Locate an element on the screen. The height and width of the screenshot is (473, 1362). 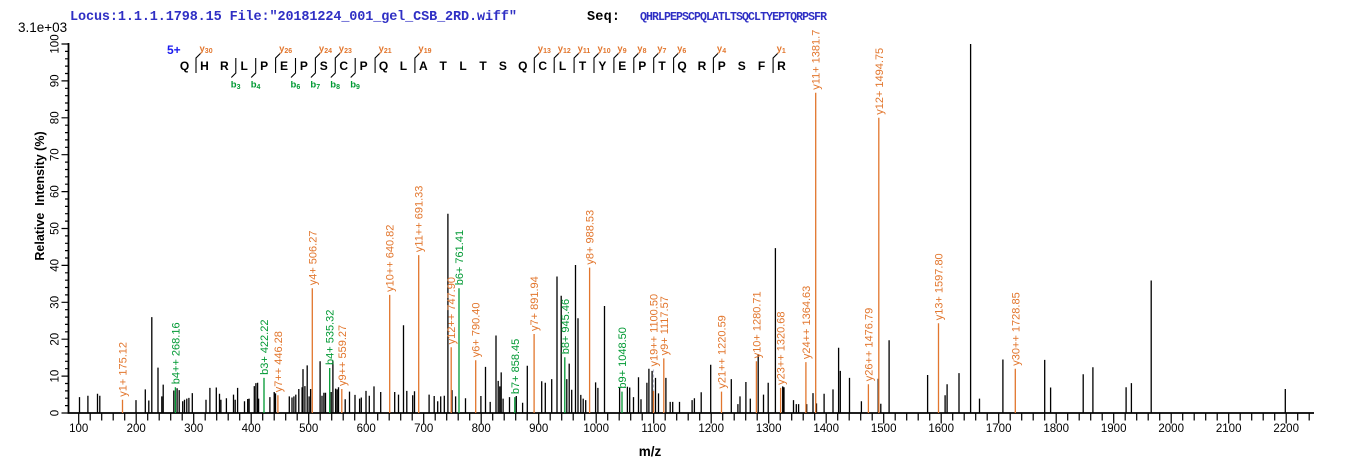
svg-text: 1200 is located at coordinates (711, 429).